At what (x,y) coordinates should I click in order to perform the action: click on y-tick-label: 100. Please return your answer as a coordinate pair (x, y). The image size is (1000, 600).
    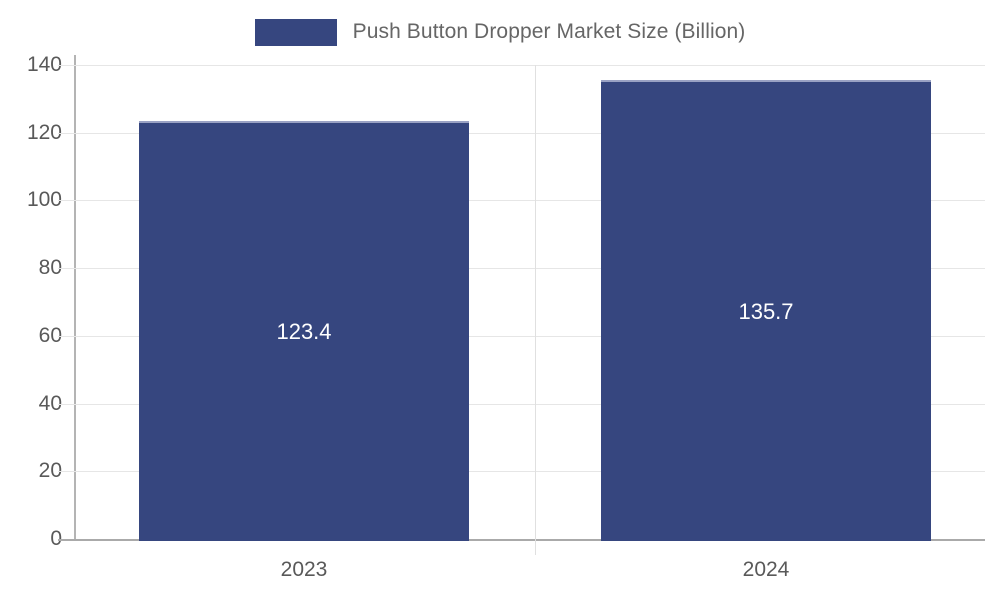
    Looking at the image, I should click on (44, 200).